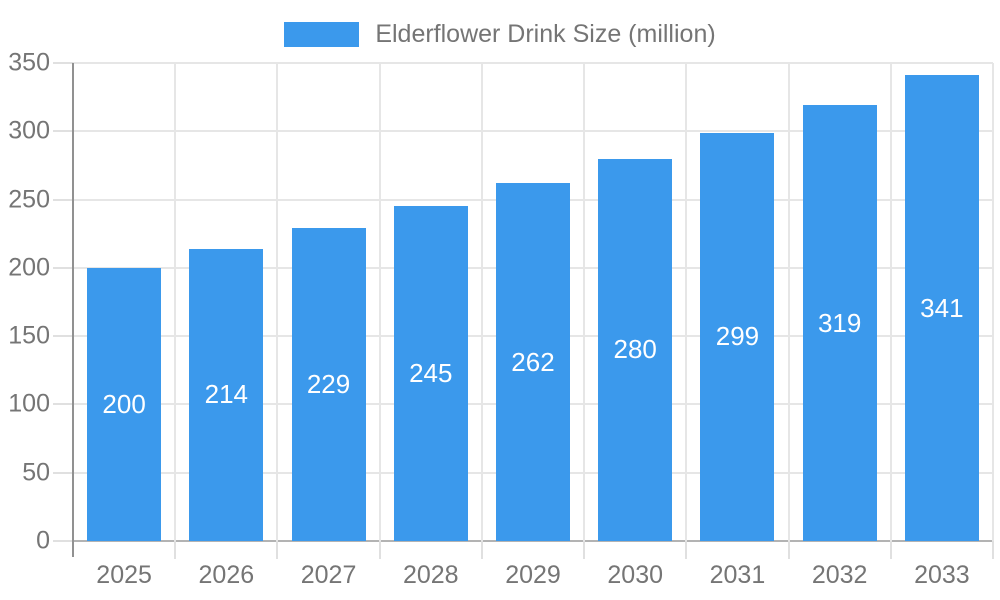  I want to click on x-tick-label: 2033, so click(942, 575).